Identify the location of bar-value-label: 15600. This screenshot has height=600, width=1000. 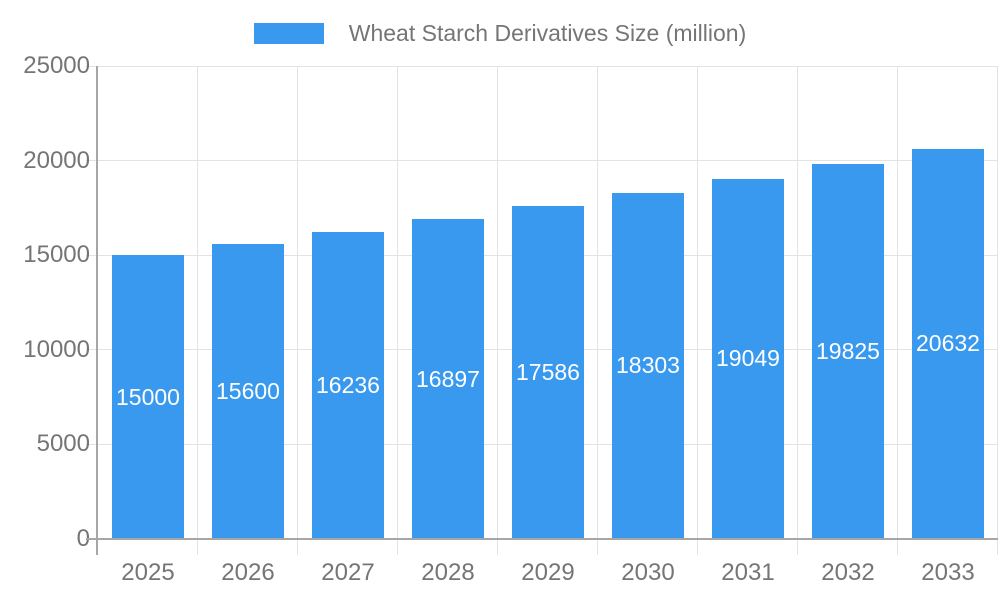
(248, 390).